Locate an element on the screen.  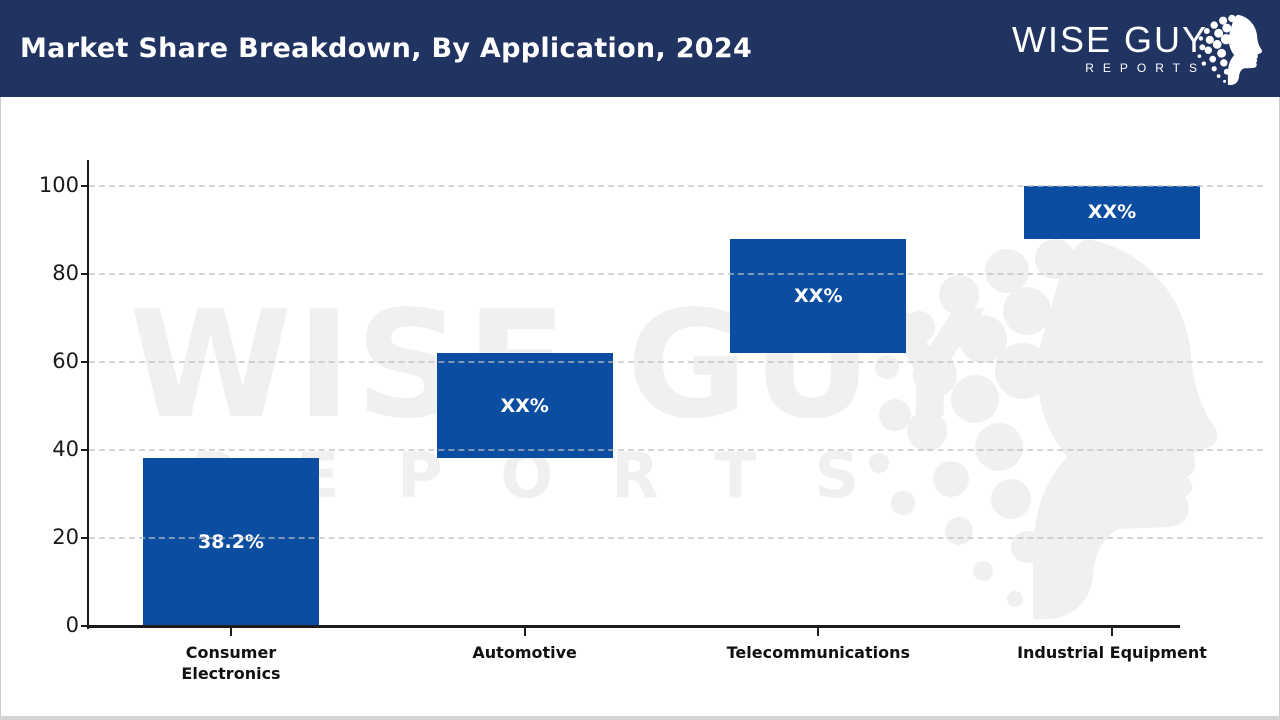
bar-4: XX% is located at coordinates (1112, 212).